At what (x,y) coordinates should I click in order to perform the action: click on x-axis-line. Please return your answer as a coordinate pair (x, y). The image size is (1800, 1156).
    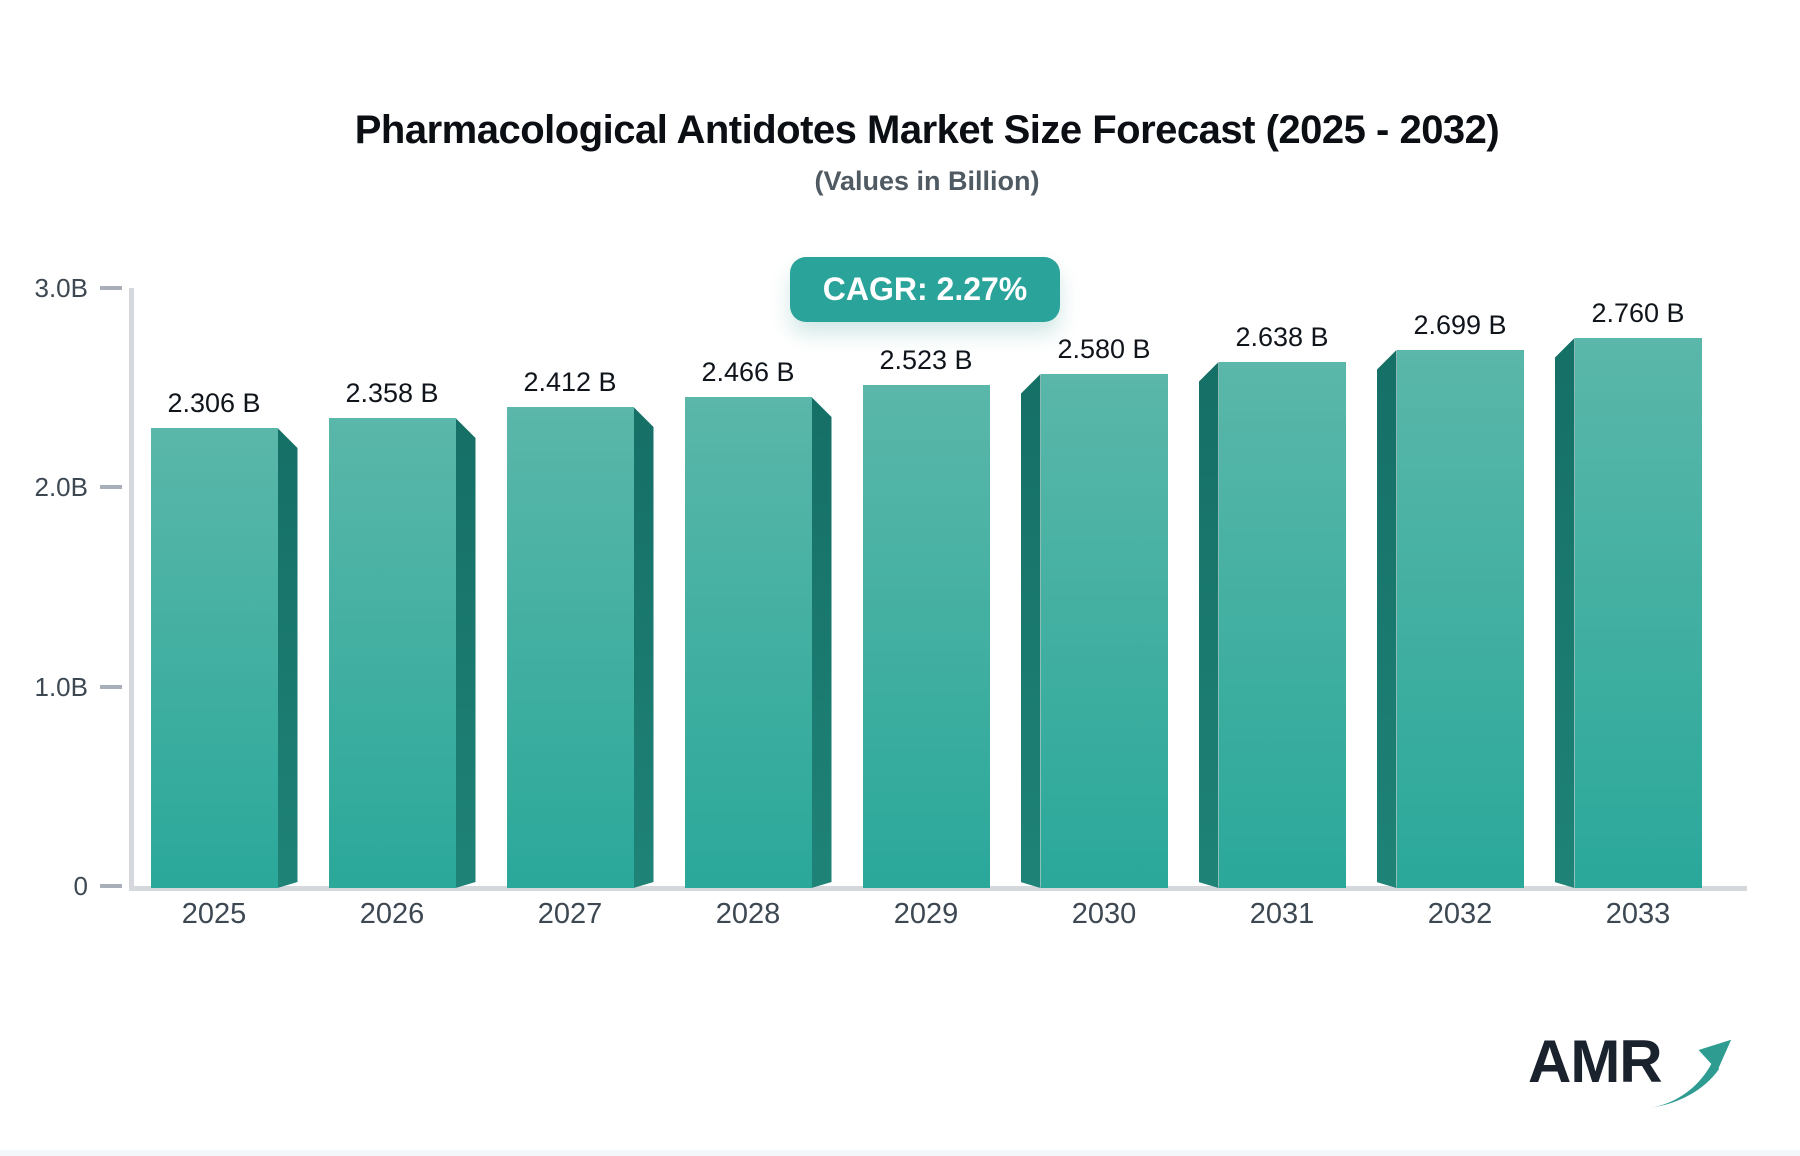
    Looking at the image, I should click on (938, 888).